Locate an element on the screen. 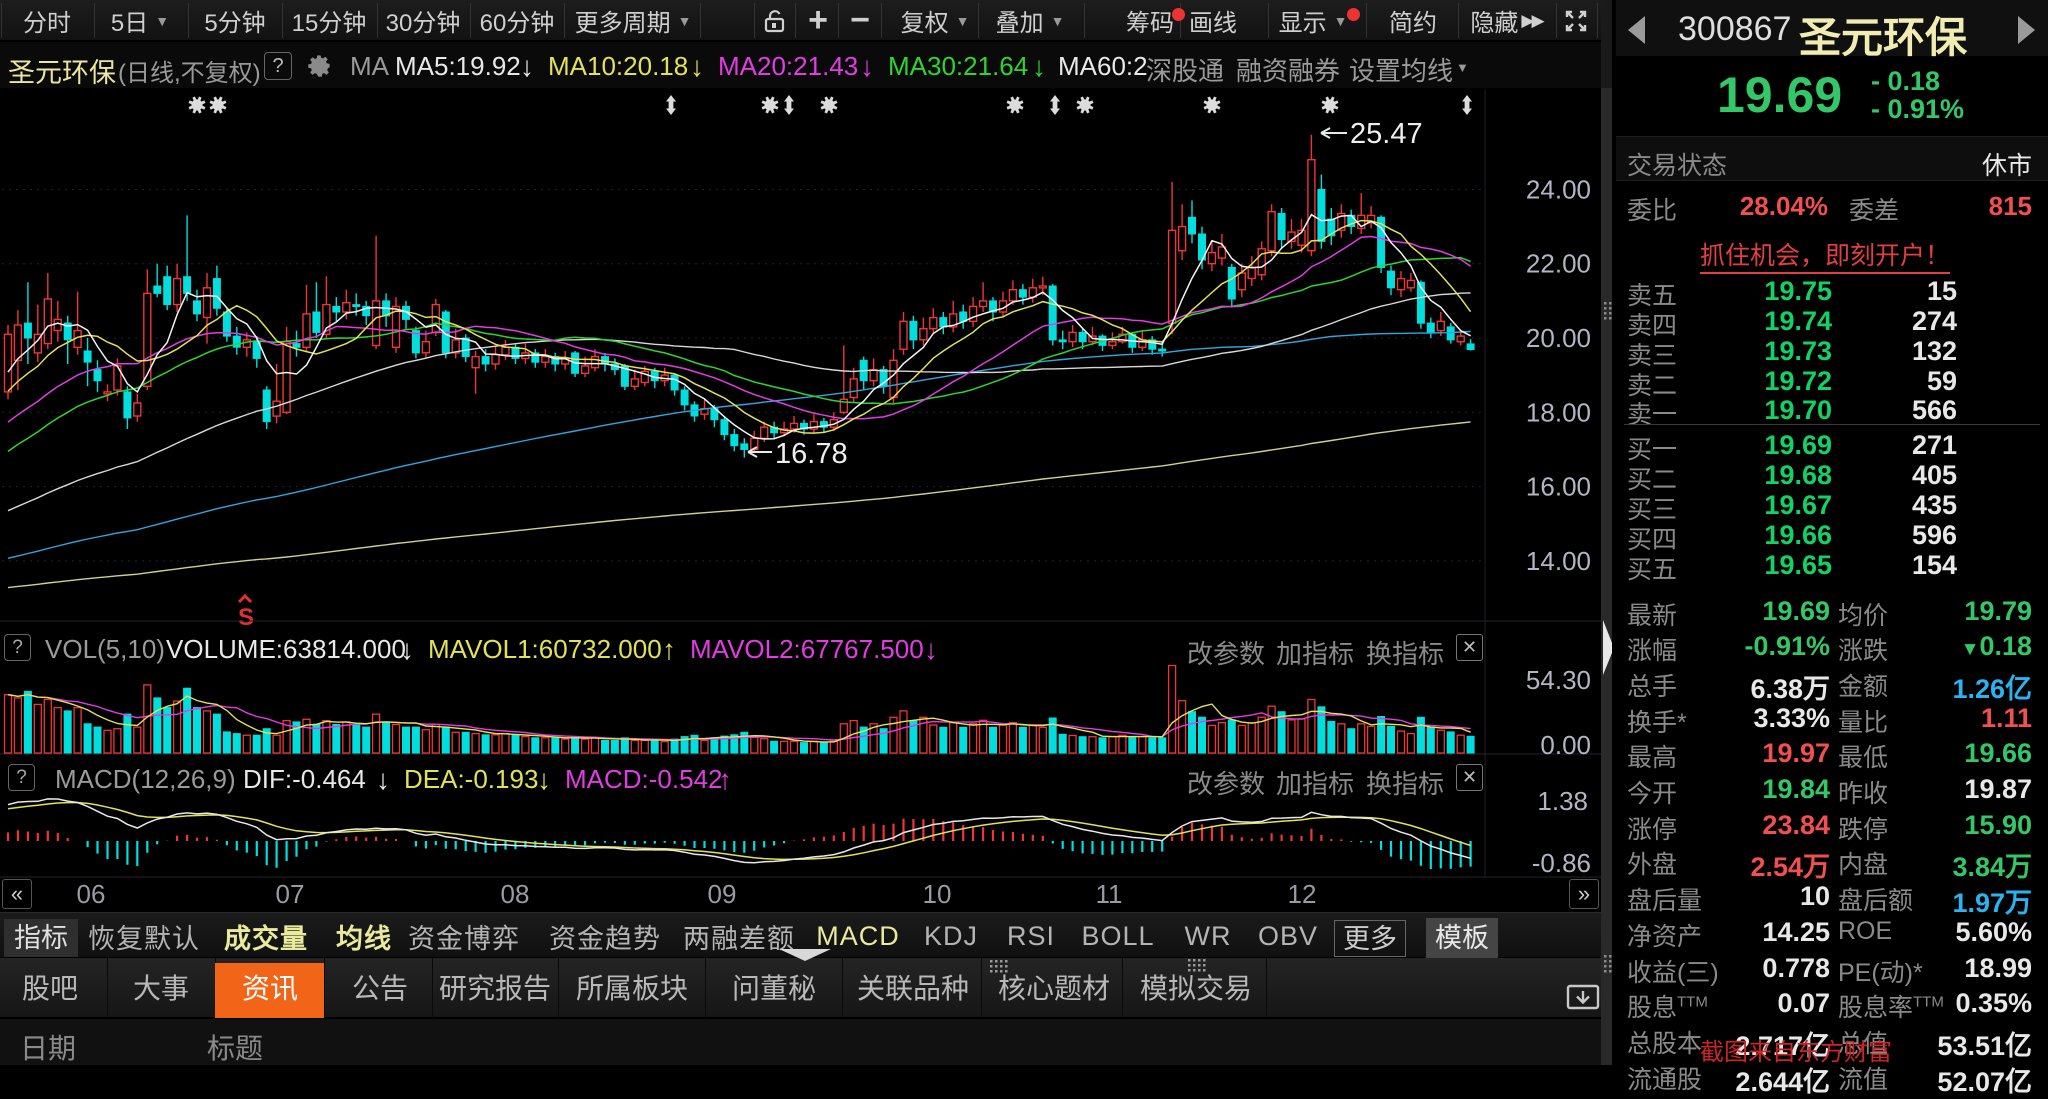  svg-text: 09 is located at coordinates (722, 894).